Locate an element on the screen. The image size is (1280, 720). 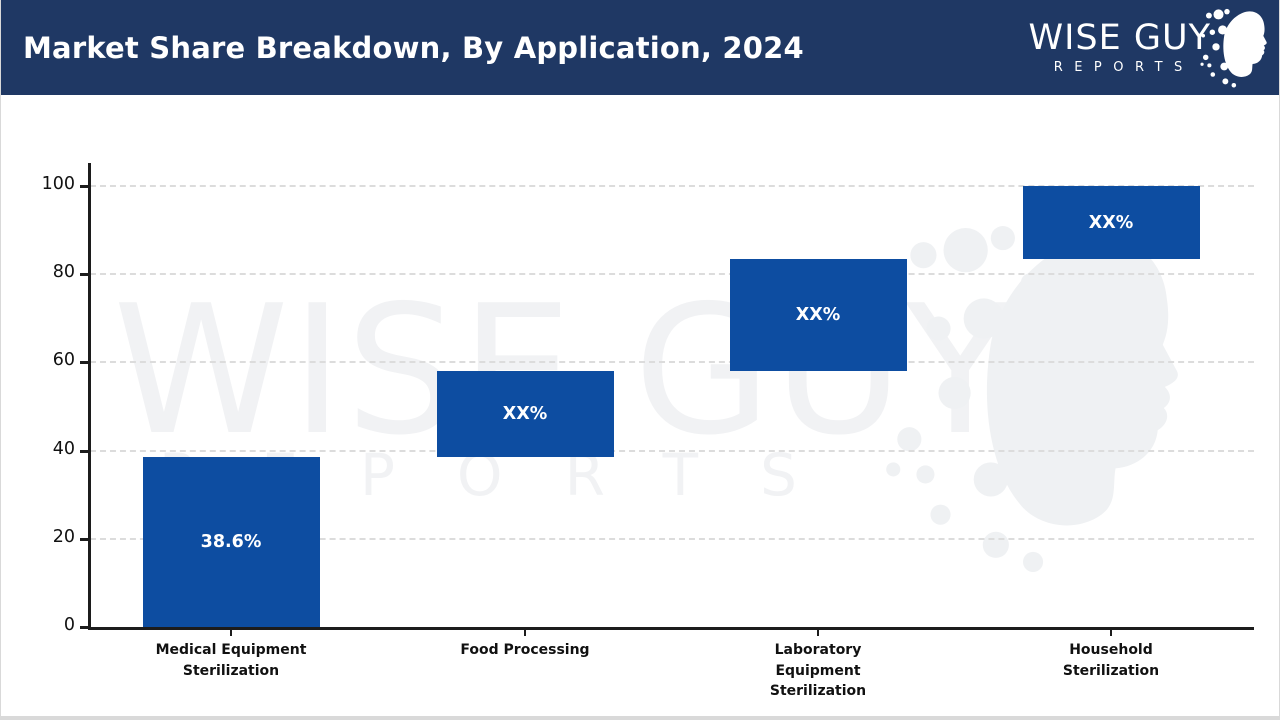
x-category-label: Laboratory Equipment Sterilization is located at coordinates (818, 670).